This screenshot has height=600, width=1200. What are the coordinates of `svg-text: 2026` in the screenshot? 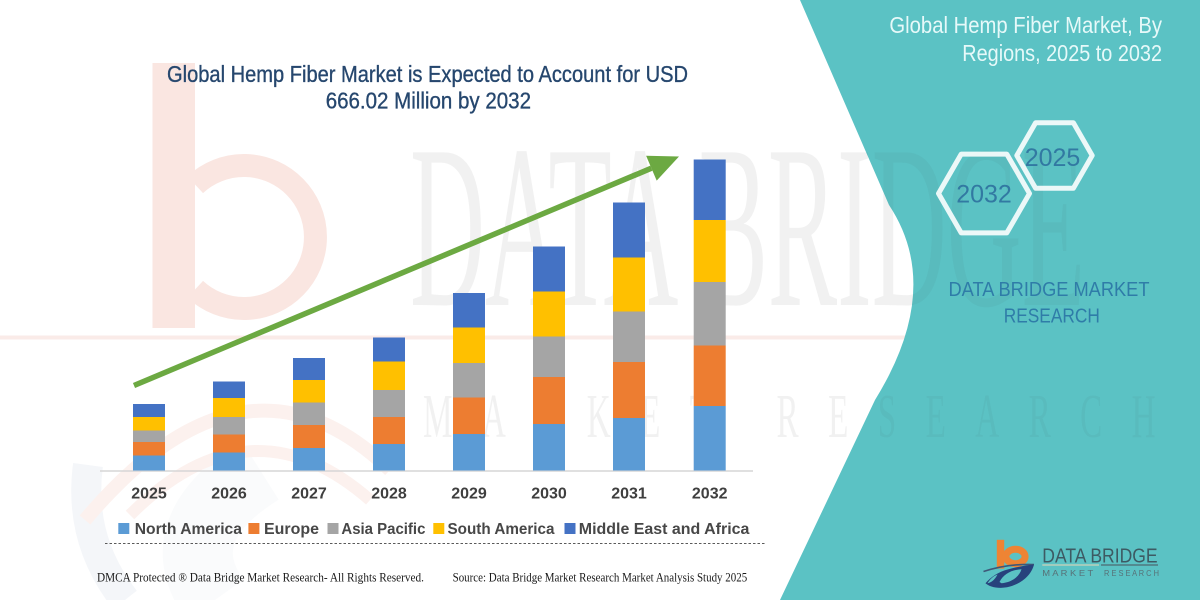 It's located at (229, 494).